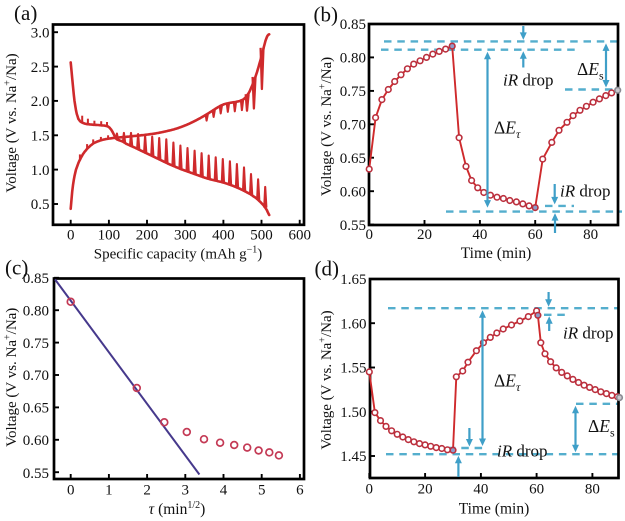  I want to click on svg-text: 1.50, so click(353, 413).